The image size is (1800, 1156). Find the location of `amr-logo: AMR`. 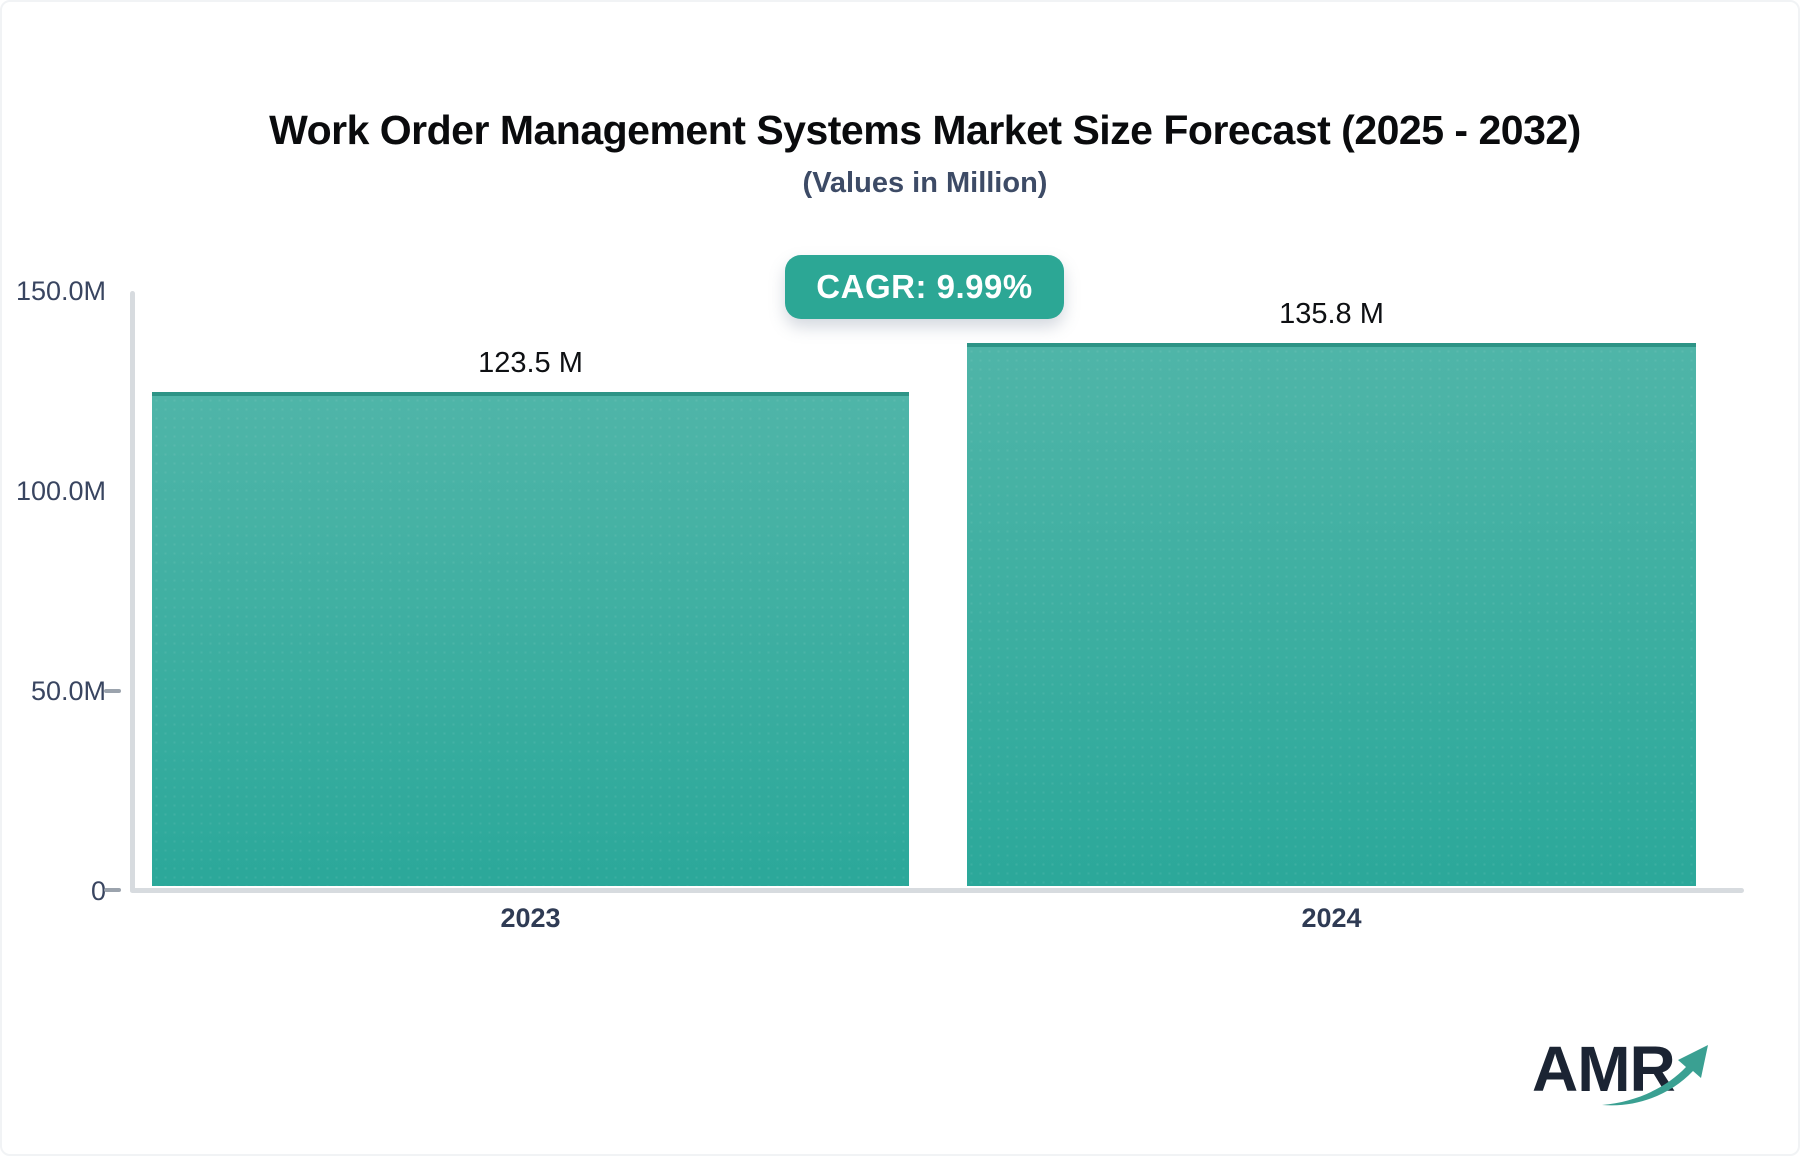

amr-logo: AMR is located at coordinates (1627, 1079).